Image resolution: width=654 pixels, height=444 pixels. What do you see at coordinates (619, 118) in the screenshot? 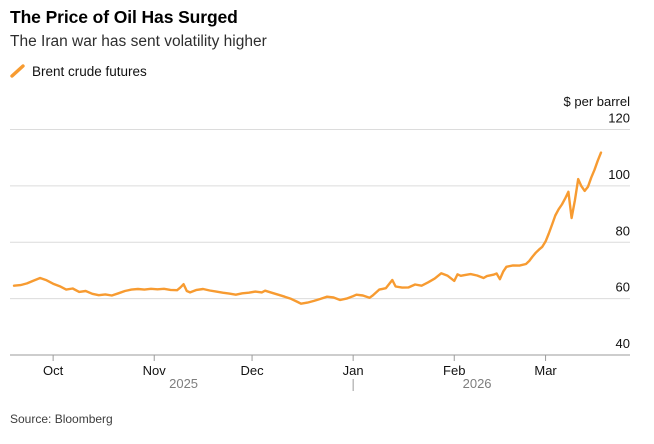
I see `y-tick-label: 120` at bounding box center [619, 118].